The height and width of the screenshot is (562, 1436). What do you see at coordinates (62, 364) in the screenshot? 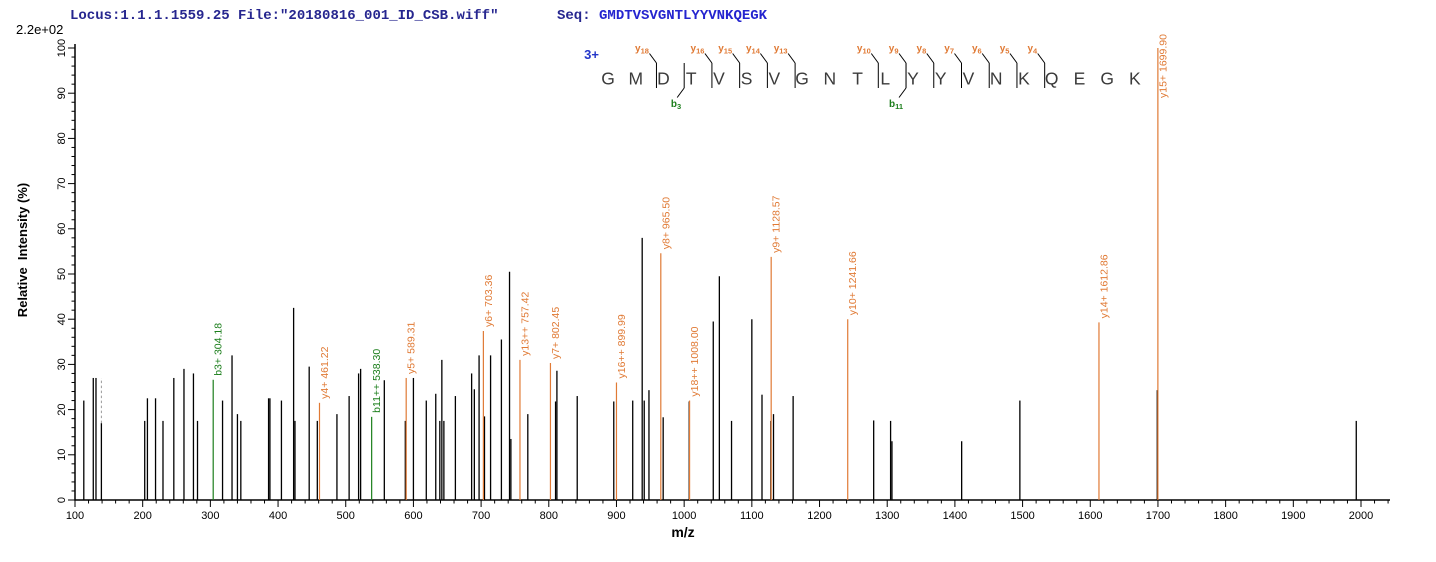
I see `y-tick-label: 30` at bounding box center [62, 364].